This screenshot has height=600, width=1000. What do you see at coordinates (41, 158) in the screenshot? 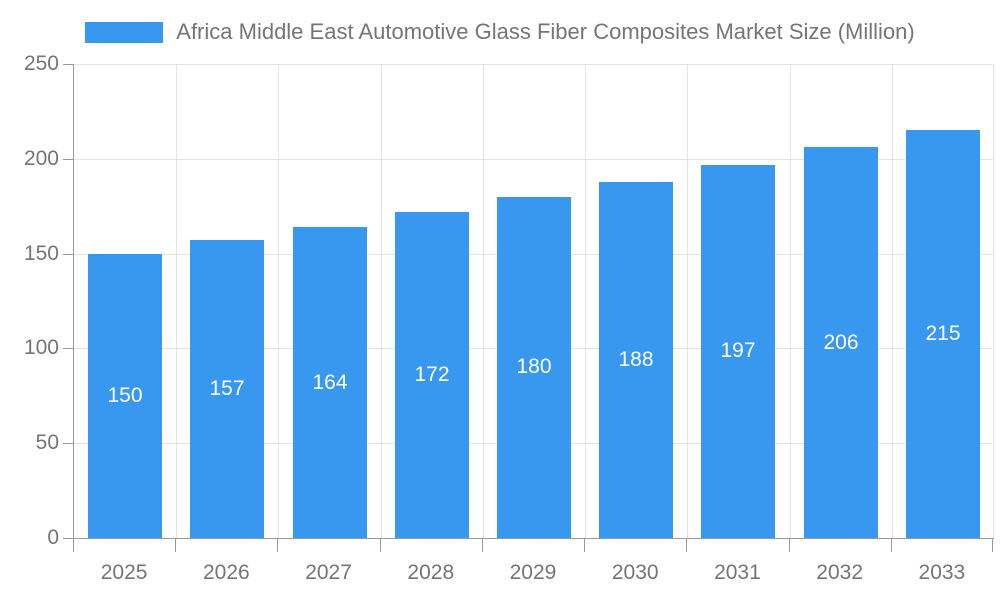
I see `y-axis-tick-label: 200` at bounding box center [41, 158].